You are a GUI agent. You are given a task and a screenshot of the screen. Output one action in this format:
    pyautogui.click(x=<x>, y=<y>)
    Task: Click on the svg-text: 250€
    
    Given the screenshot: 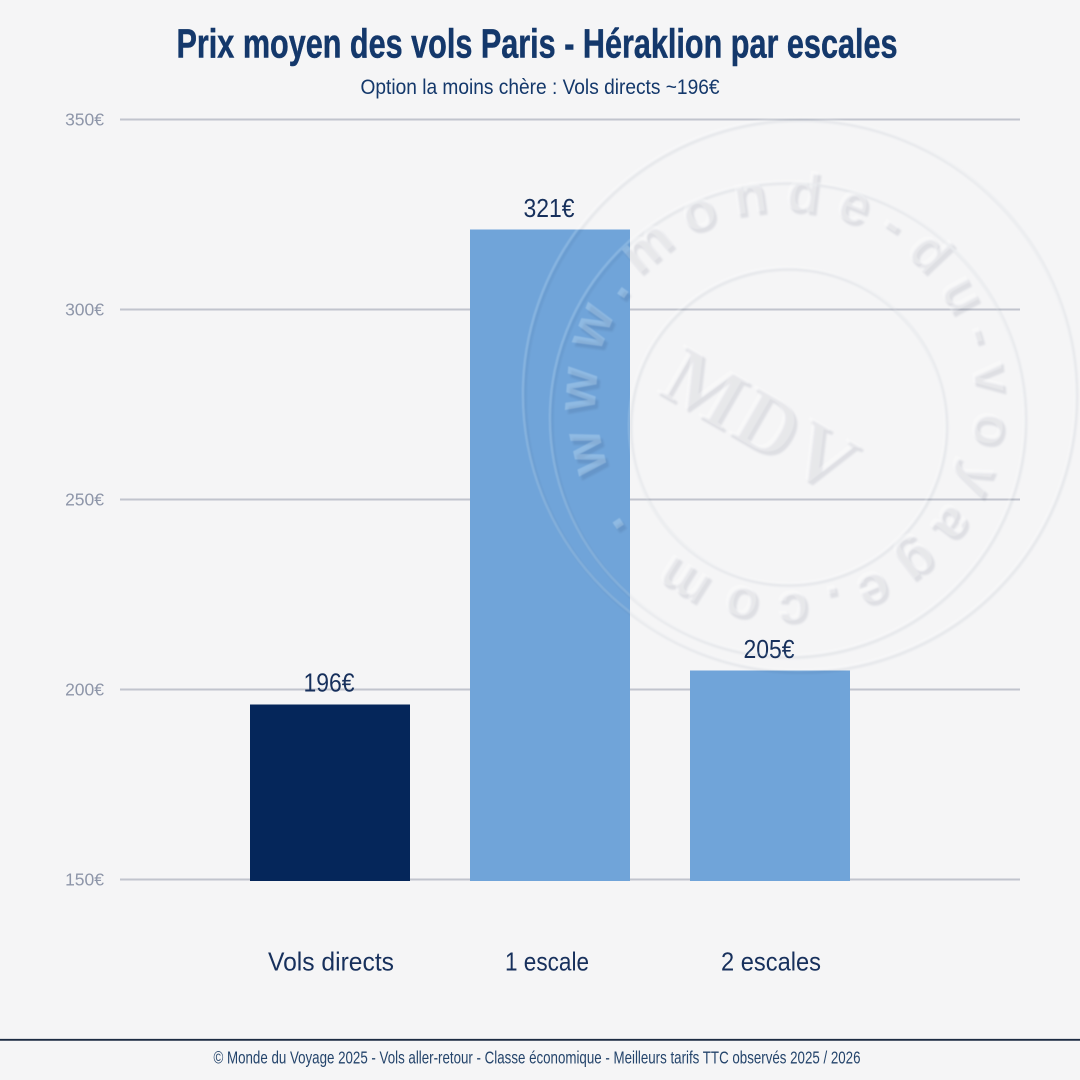 What is the action you would take?
    pyautogui.click(x=84, y=500)
    